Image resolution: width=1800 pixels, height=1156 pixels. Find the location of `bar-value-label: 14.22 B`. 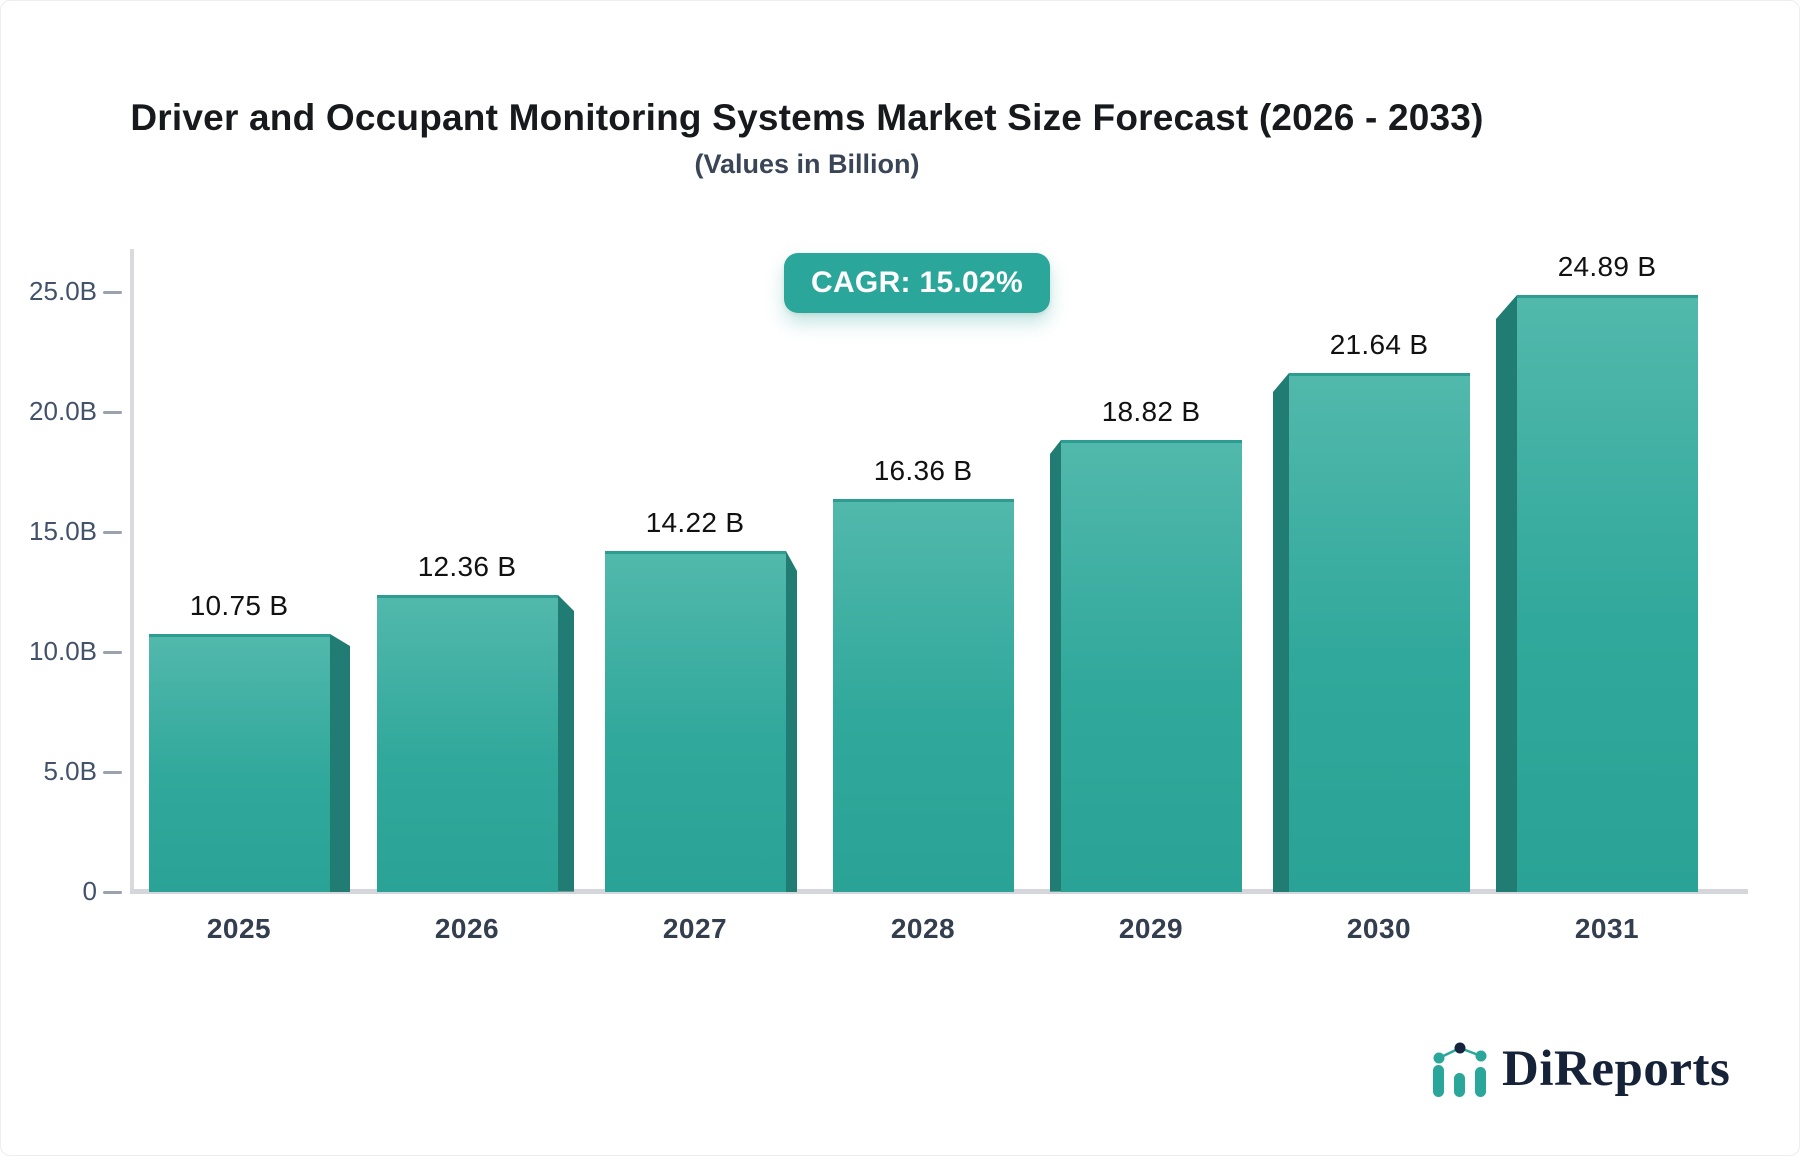

bar-value-label: 14.22 B is located at coordinates (695, 522).